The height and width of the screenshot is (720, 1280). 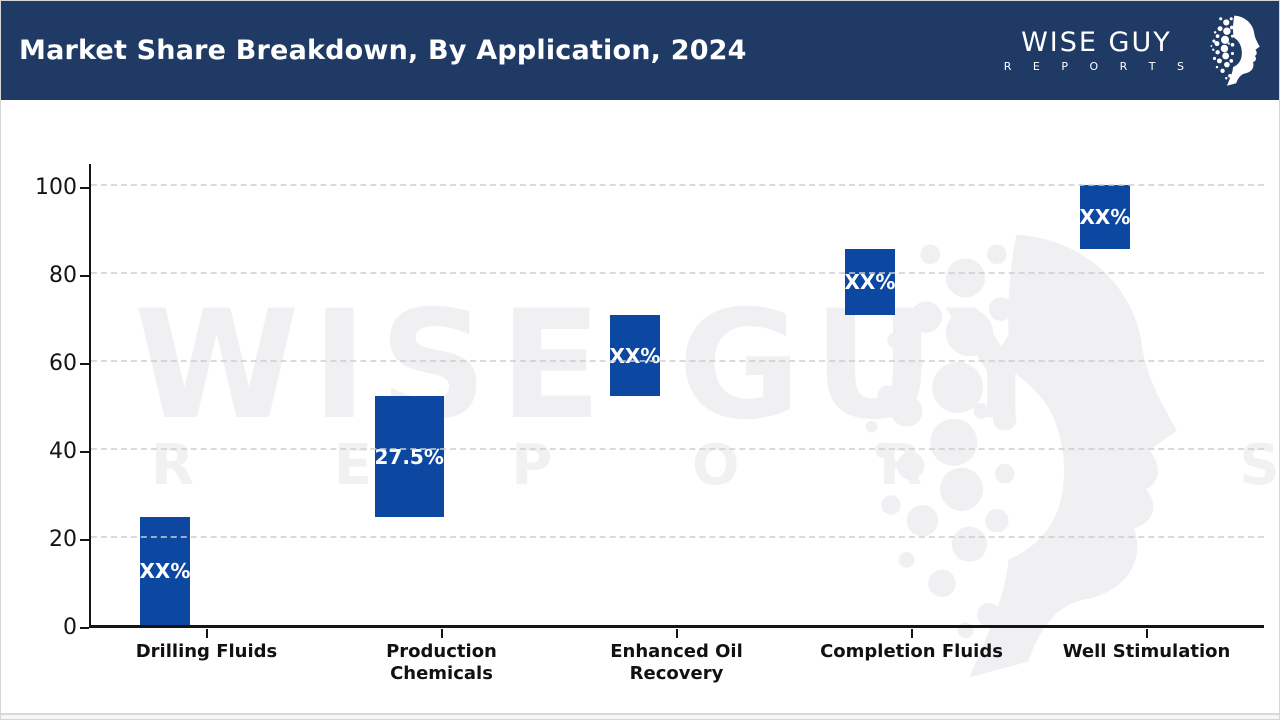 What do you see at coordinates (63, 540) in the screenshot?
I see `y-tick-label-20: 20` at bounding box center [63, 540].